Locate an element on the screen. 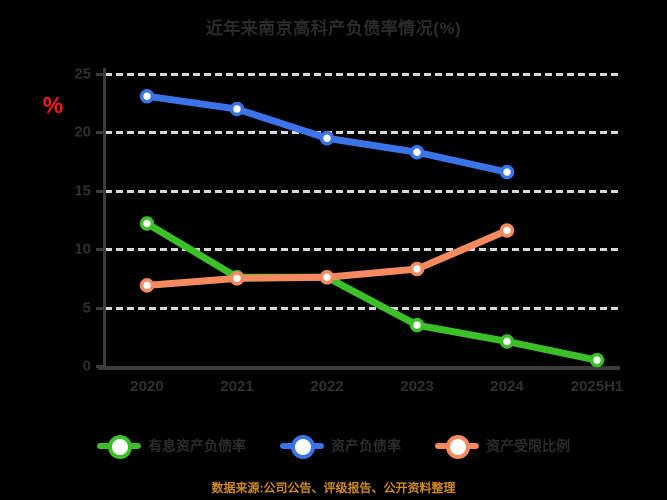 This screenshot has height=500, width=667. legend-item: 资产受限比例 is located at coordinates (502, 446).